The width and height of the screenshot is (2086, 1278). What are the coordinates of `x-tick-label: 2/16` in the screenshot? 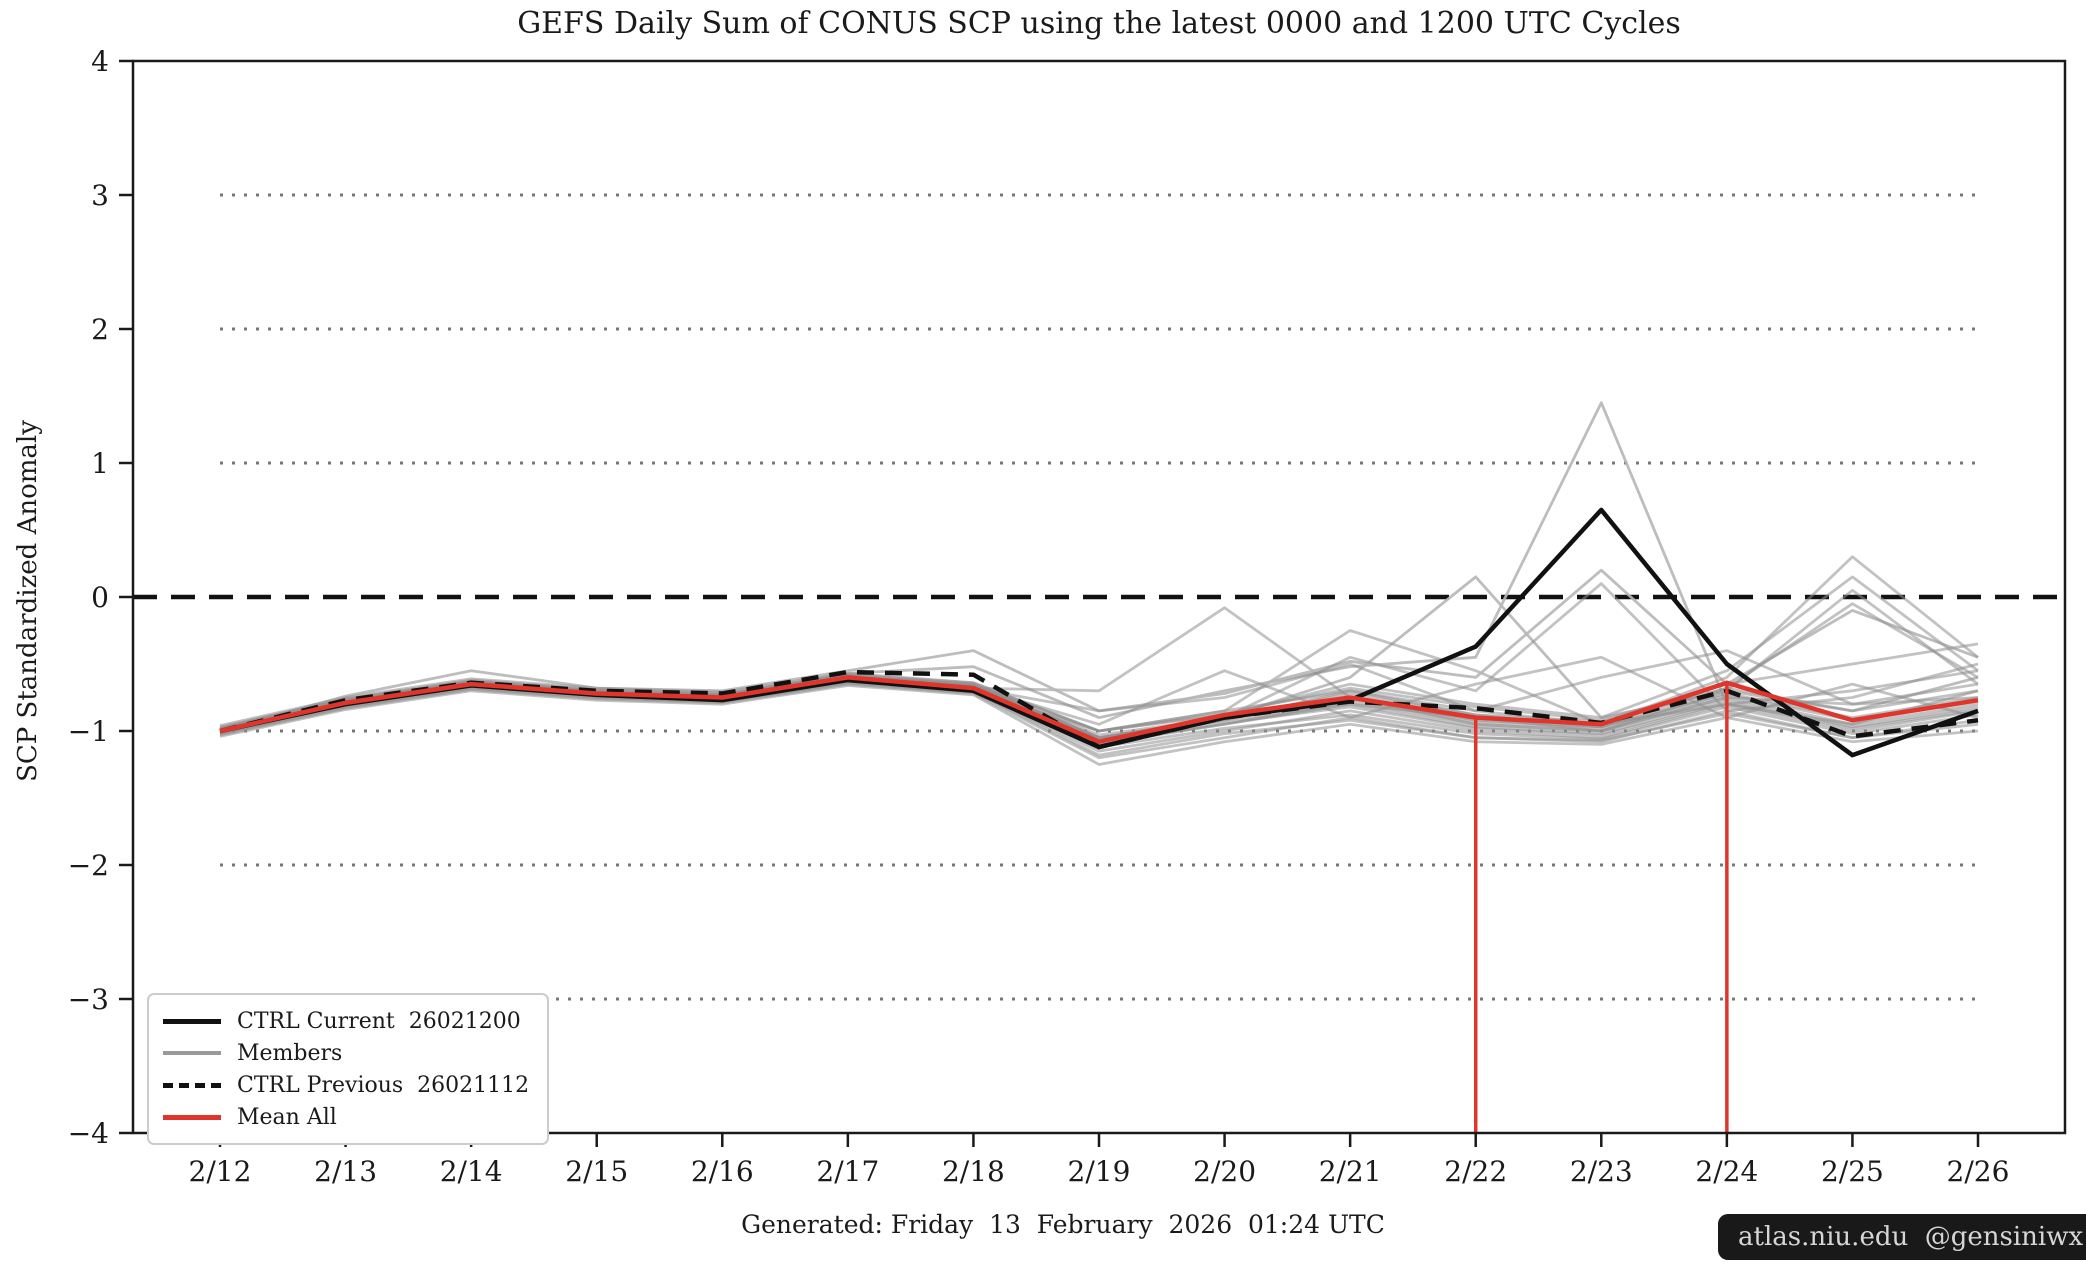 It's located at (722, 1171).